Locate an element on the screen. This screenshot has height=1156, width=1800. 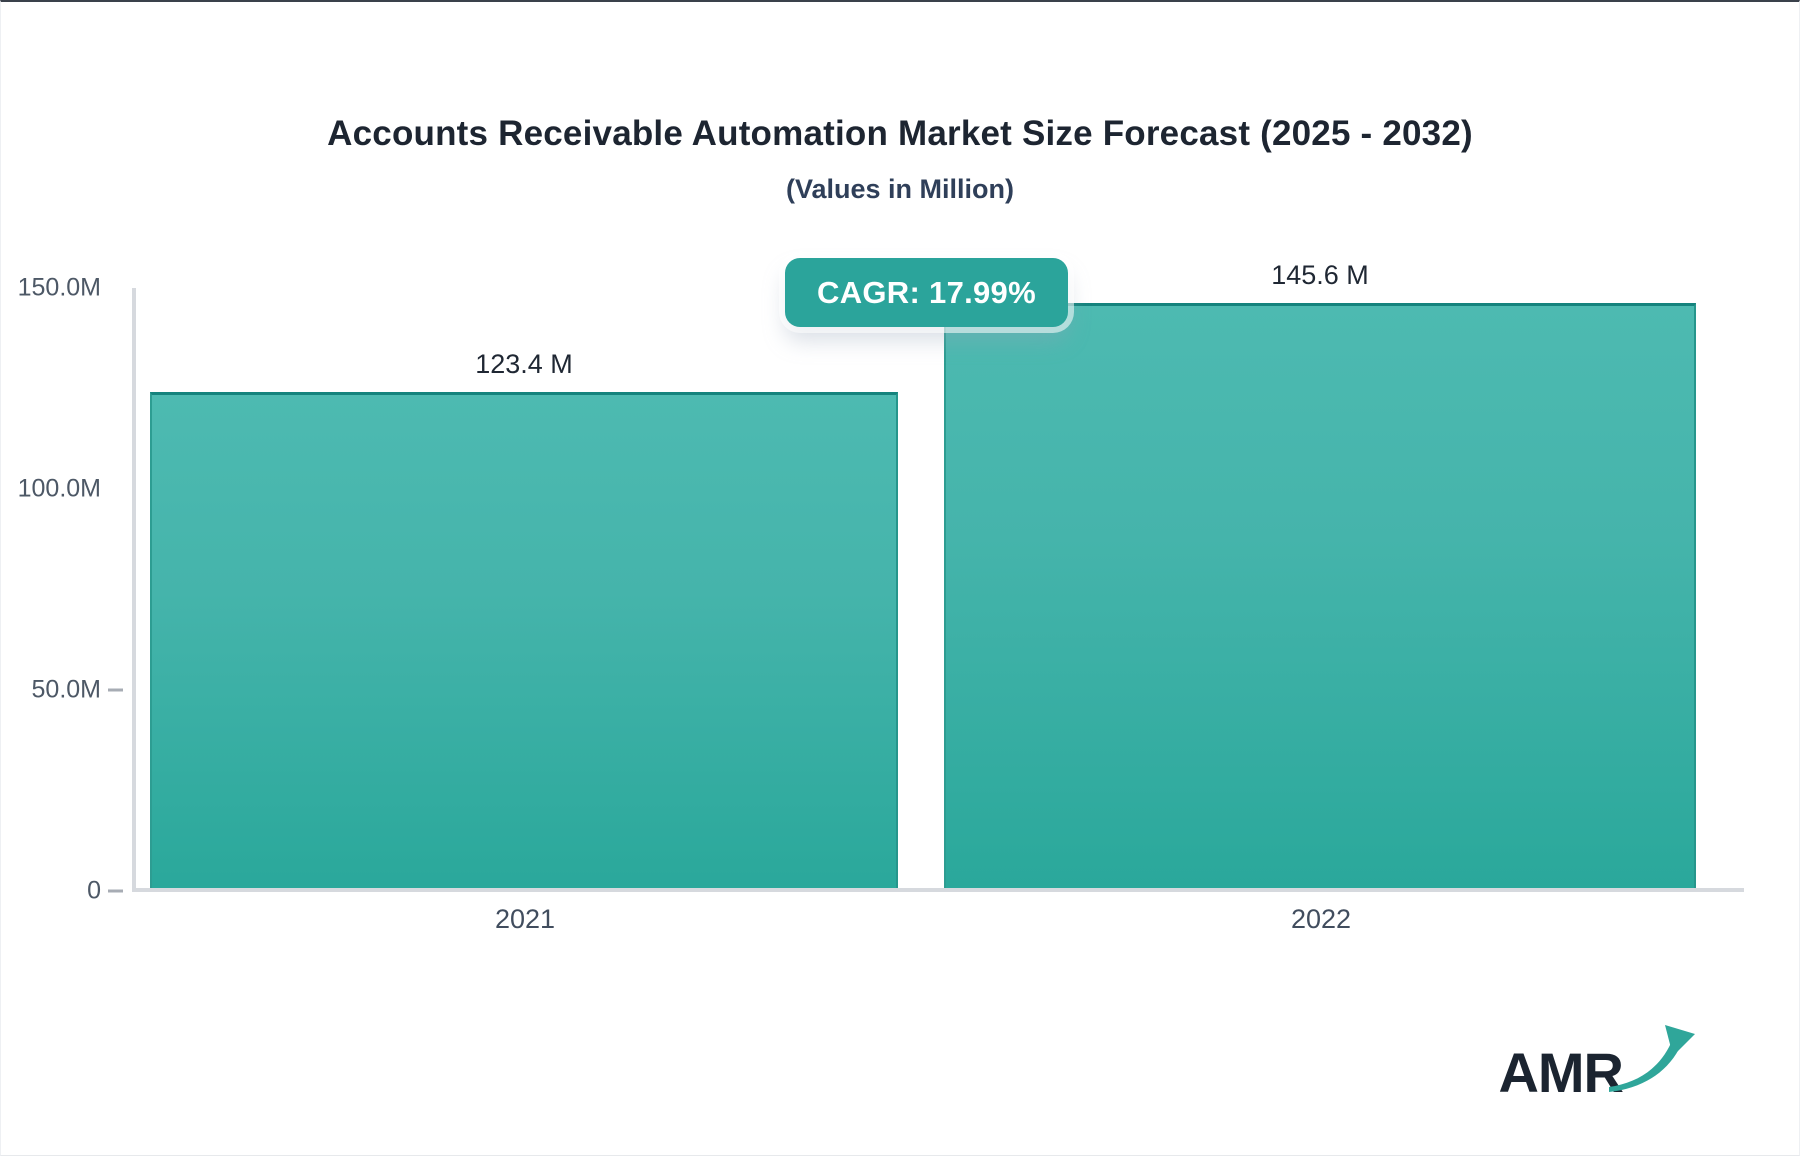
y-axis-tick-label: 150.0M is located at coordinates (59, 287).